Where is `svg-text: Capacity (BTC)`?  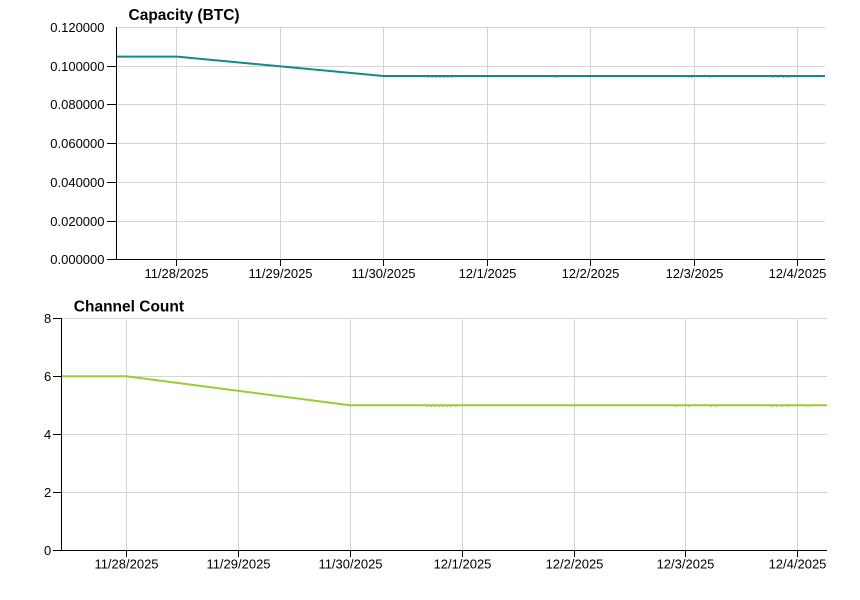
svg-text: Capacity (BTC) is located at coordinates (184, 15).